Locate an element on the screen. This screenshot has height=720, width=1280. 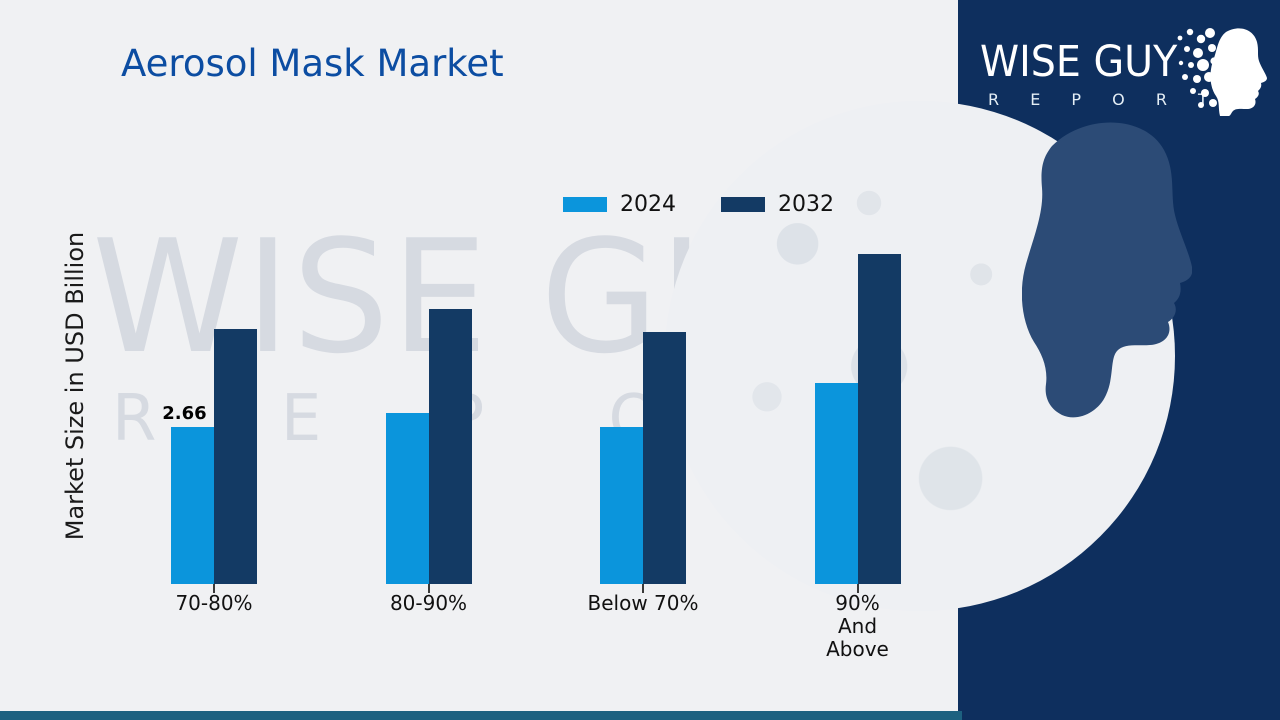
logo-face-icon is located at coordinates (1222, 72).